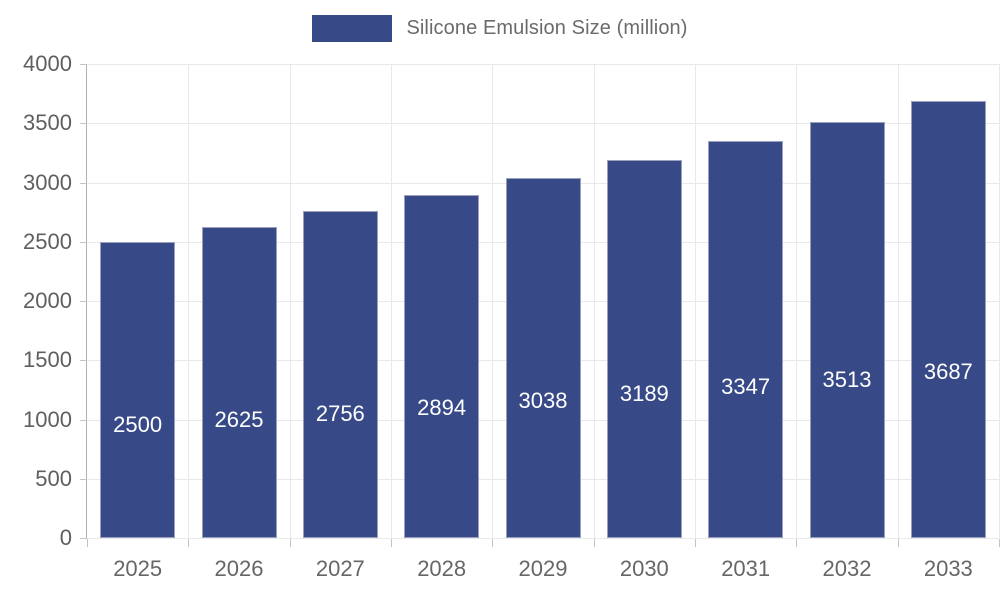  Describe the element at coordinates (65, 537) in the screenshot. I see `y-axis-tick-label: 0` at that location.